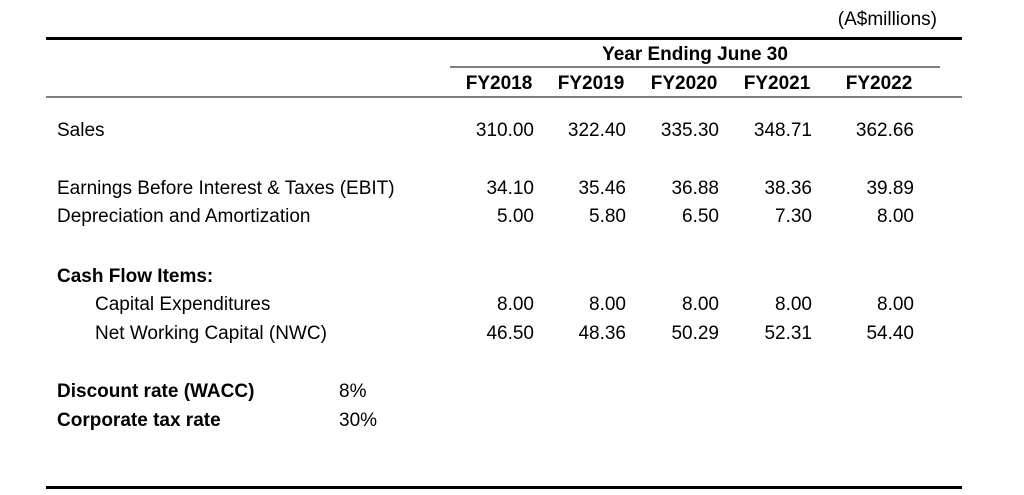 This screenshot has width=1024, height=495. Describe the element at coordinates (139, 420) in the screenshot. I see `assumption-label: Corporate tax rate` at that location.